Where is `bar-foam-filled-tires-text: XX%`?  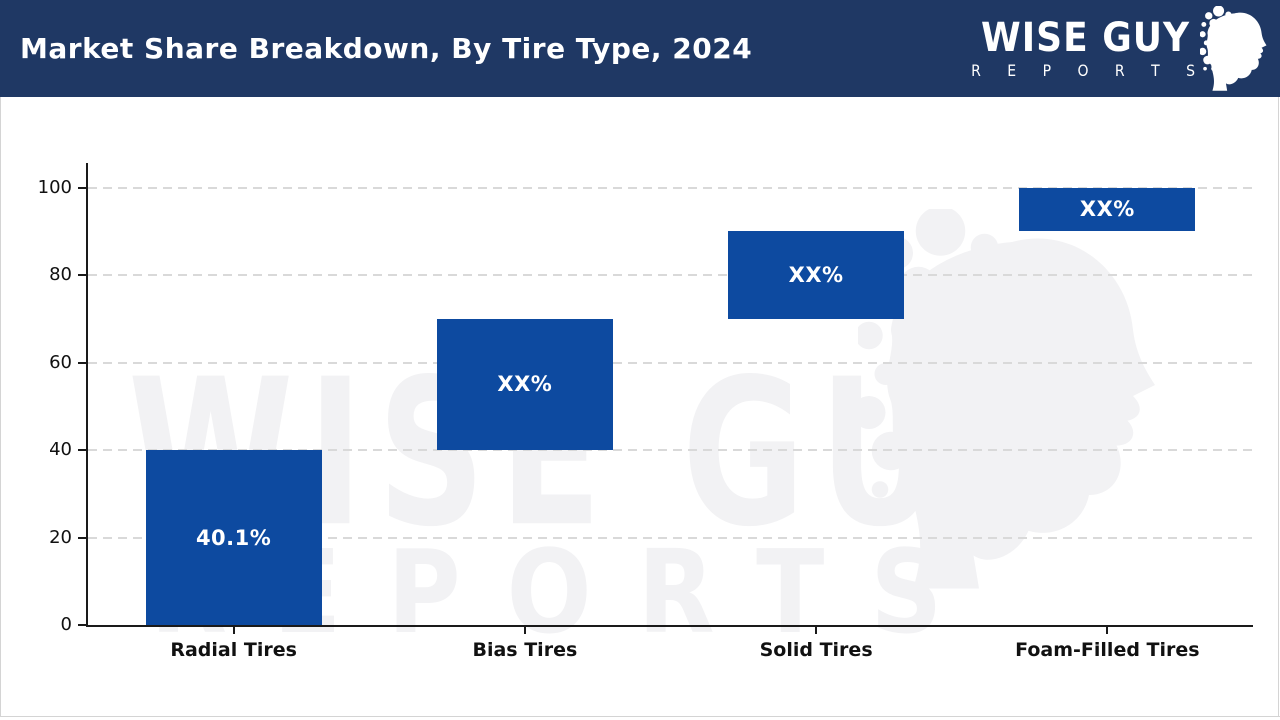 bar-foam-filled-tires-text: XX% is located at coordinates (1107, 209).